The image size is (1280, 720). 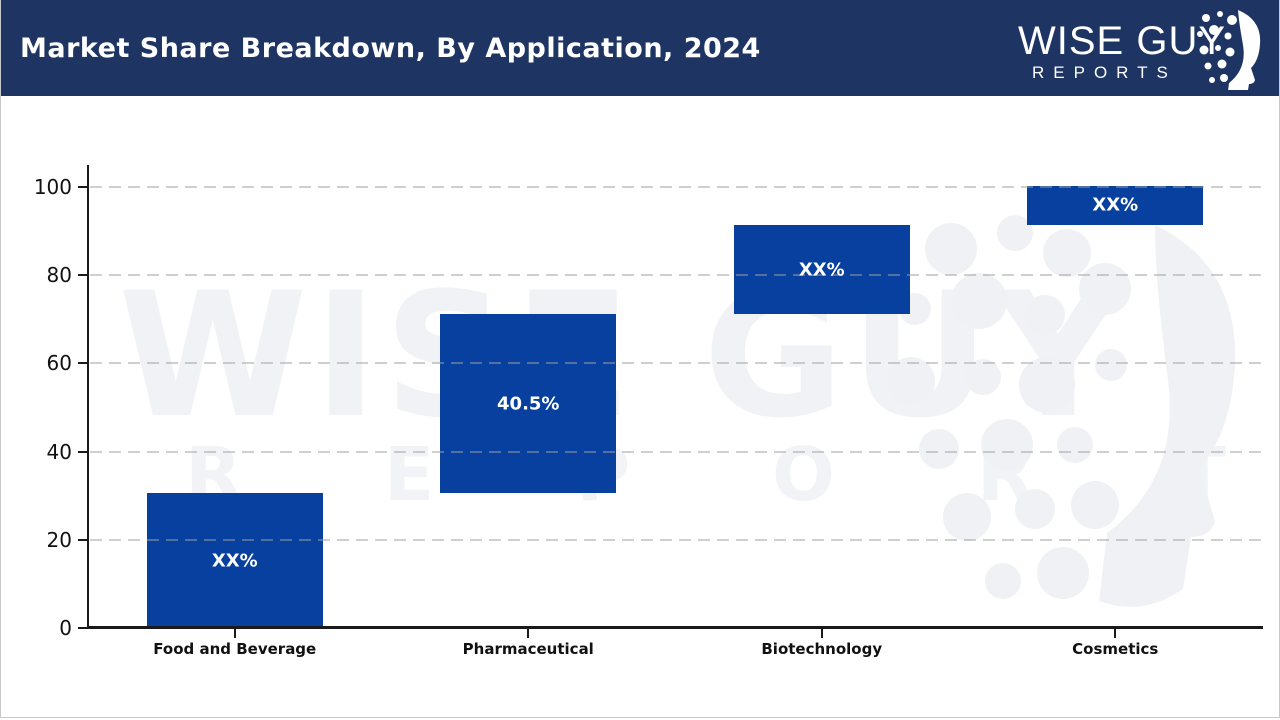 What do you see at coordinates (235, 649) in the screenshot?
I see `x-axis-category-label: Food and Beverage` at bounding box center [235, 649].